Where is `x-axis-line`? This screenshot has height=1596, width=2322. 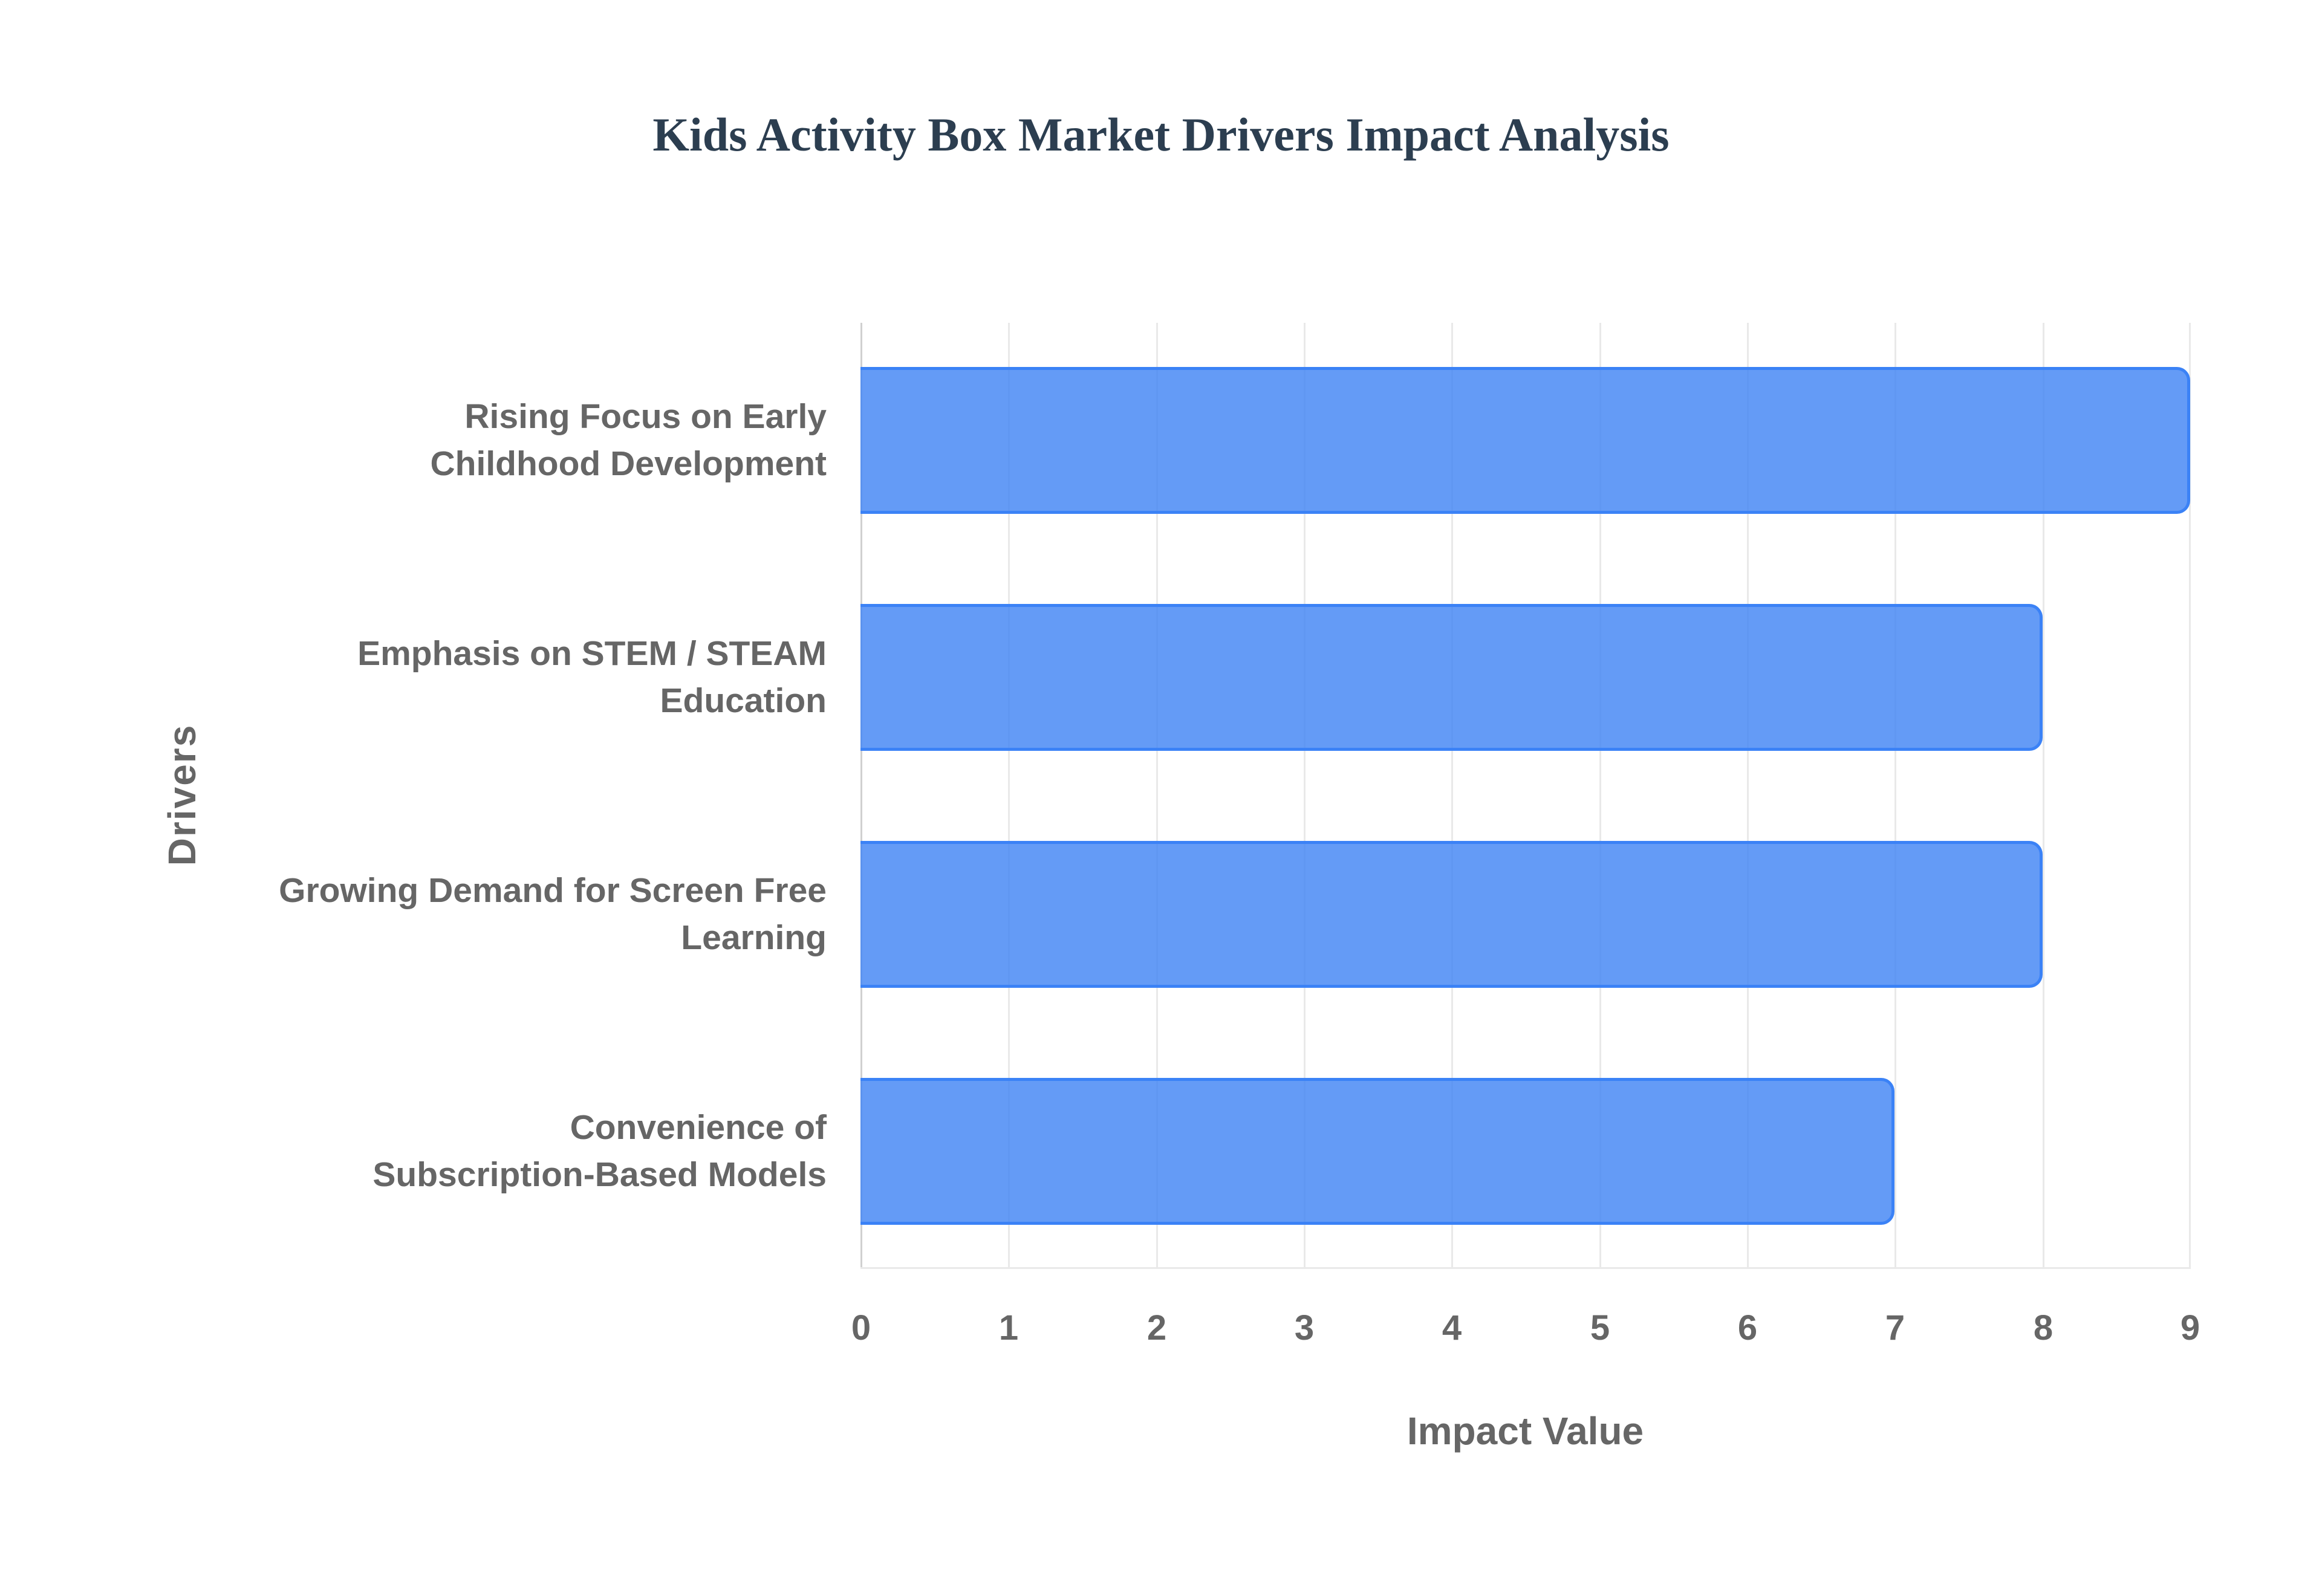
x-axis-line is located at coordinates (1525, 1268).